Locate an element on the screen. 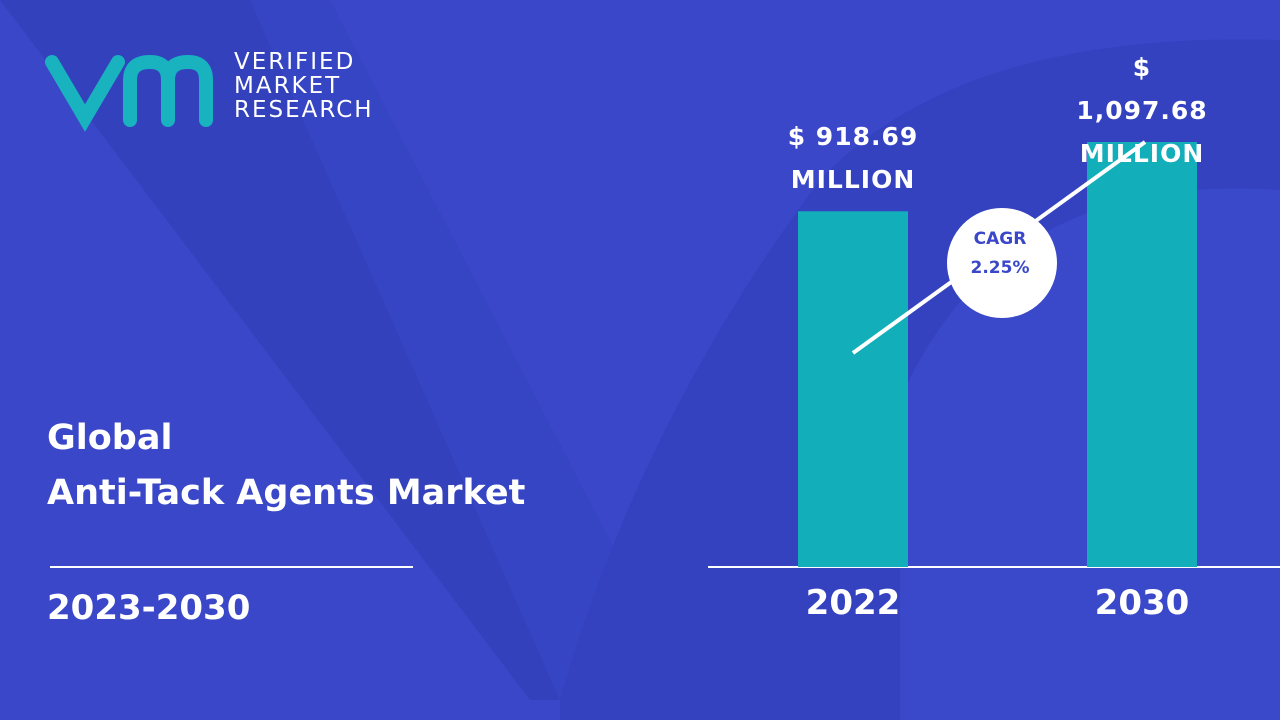 This screenshot has height=720, width=1280. period: 2023-2030 is located at coordinates (149, 608).